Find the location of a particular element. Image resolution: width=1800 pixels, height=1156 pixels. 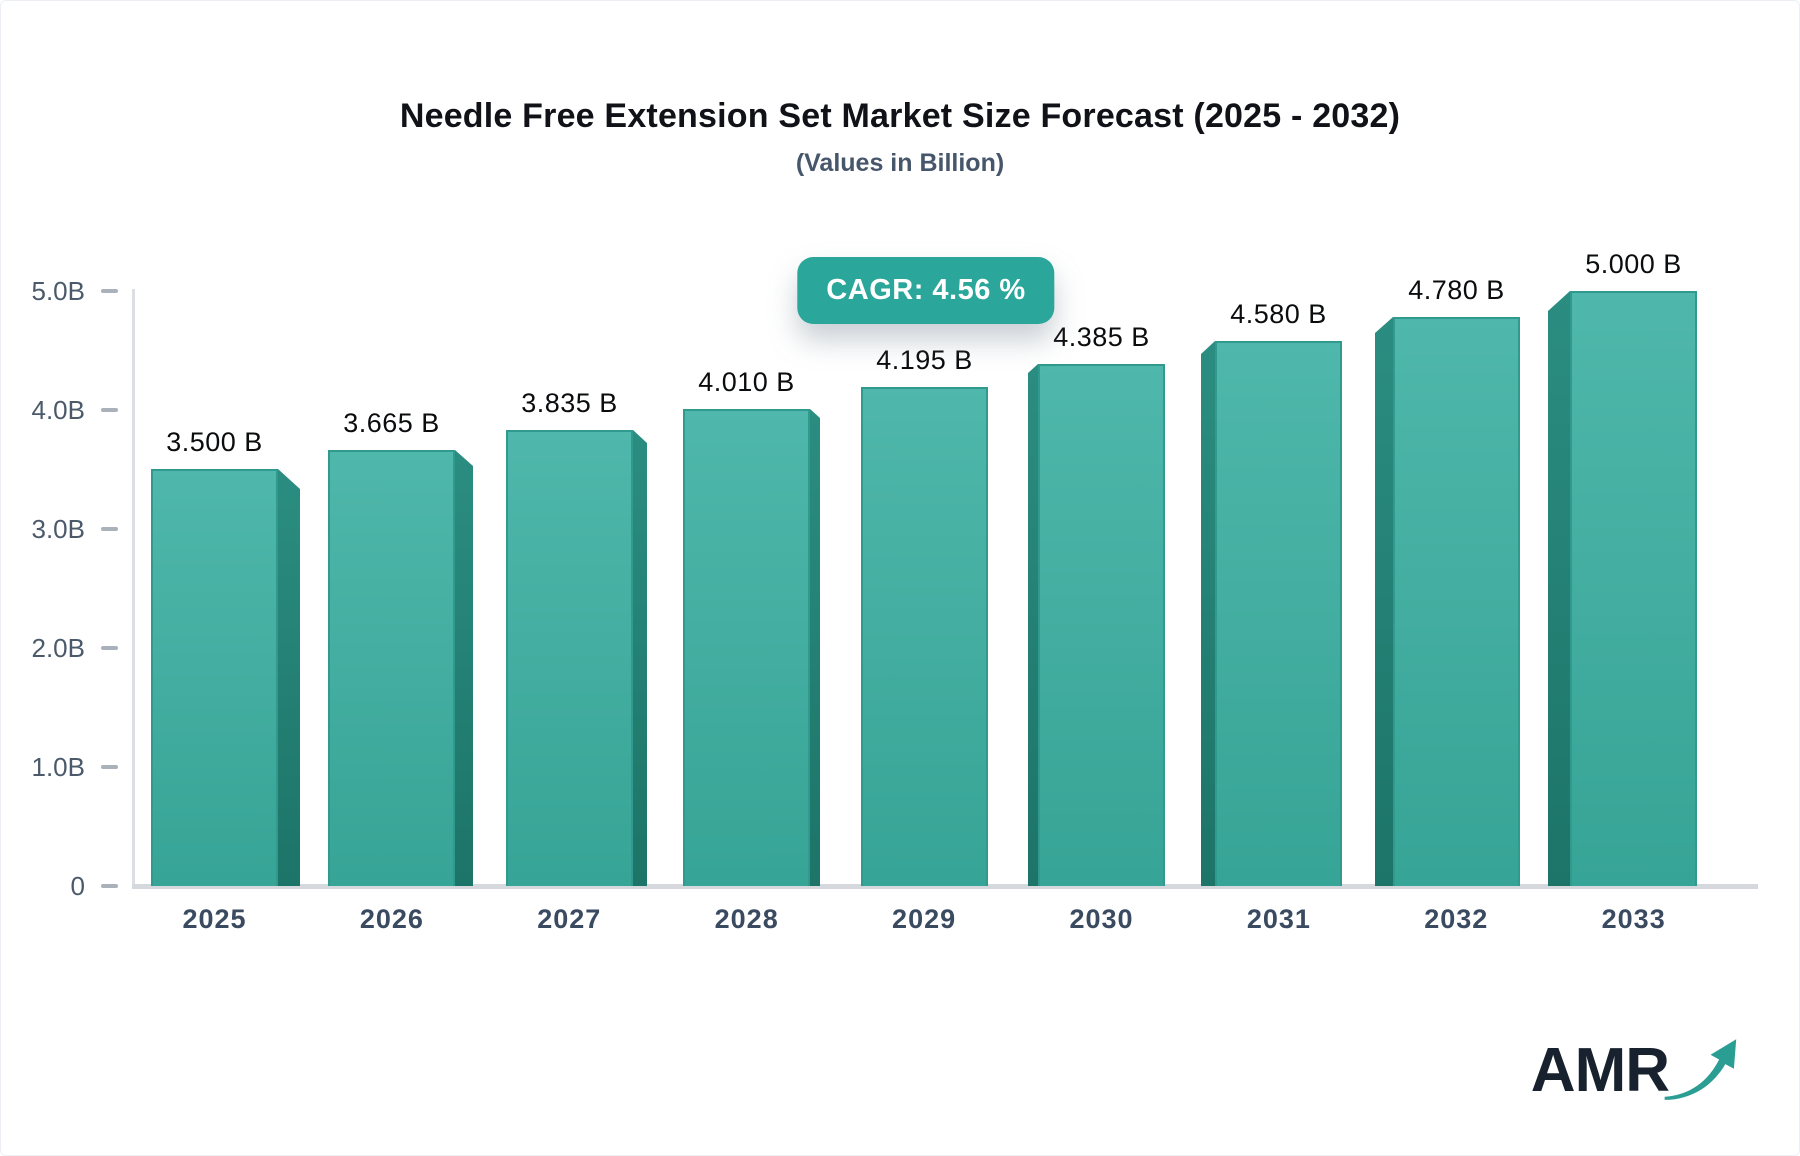

x-tick-label: 2025 is located at coordinates (214, 919).